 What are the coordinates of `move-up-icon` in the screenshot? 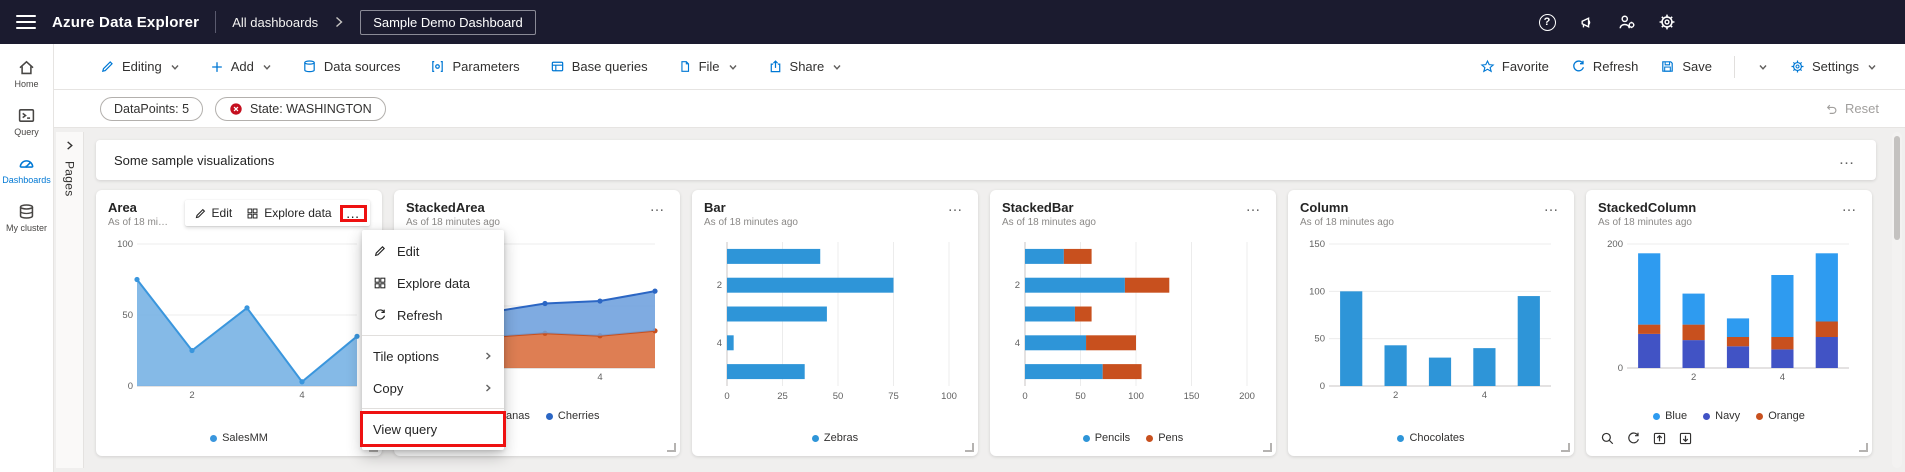 It's located at (1659, 438).